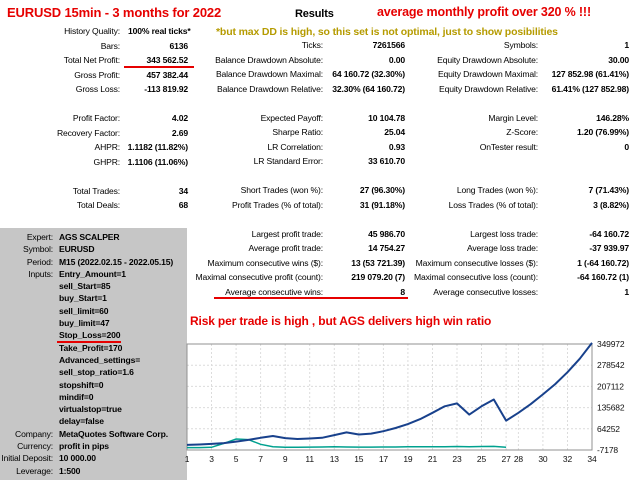  I want to click on setting-row: Stop_Loss=200, so click(93, 335).